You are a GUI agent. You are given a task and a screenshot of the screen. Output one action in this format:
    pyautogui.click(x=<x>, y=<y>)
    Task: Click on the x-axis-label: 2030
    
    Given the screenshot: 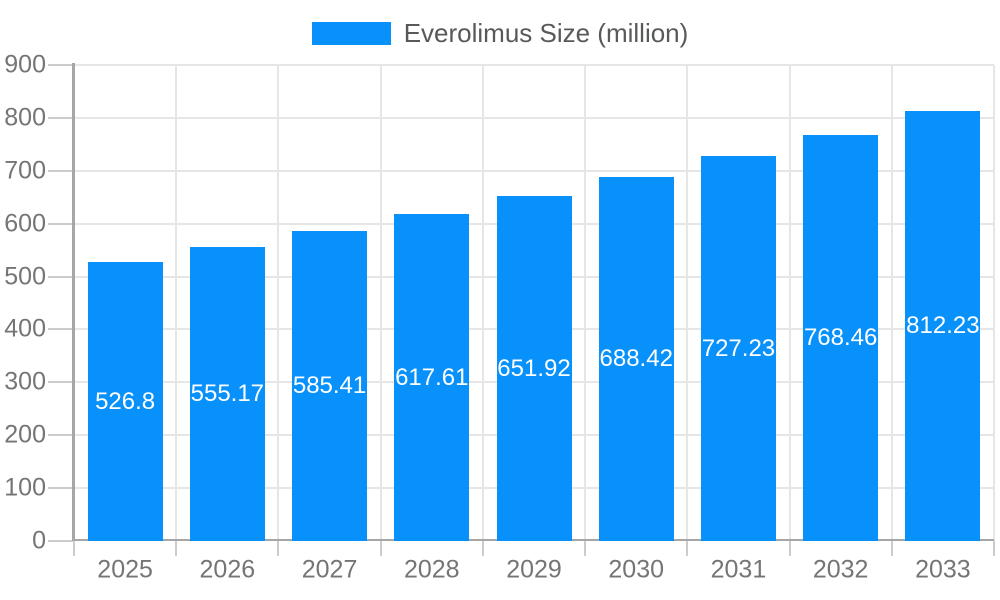 What is the action you would take?
    pyautogui.click(x=636, y=569)
    